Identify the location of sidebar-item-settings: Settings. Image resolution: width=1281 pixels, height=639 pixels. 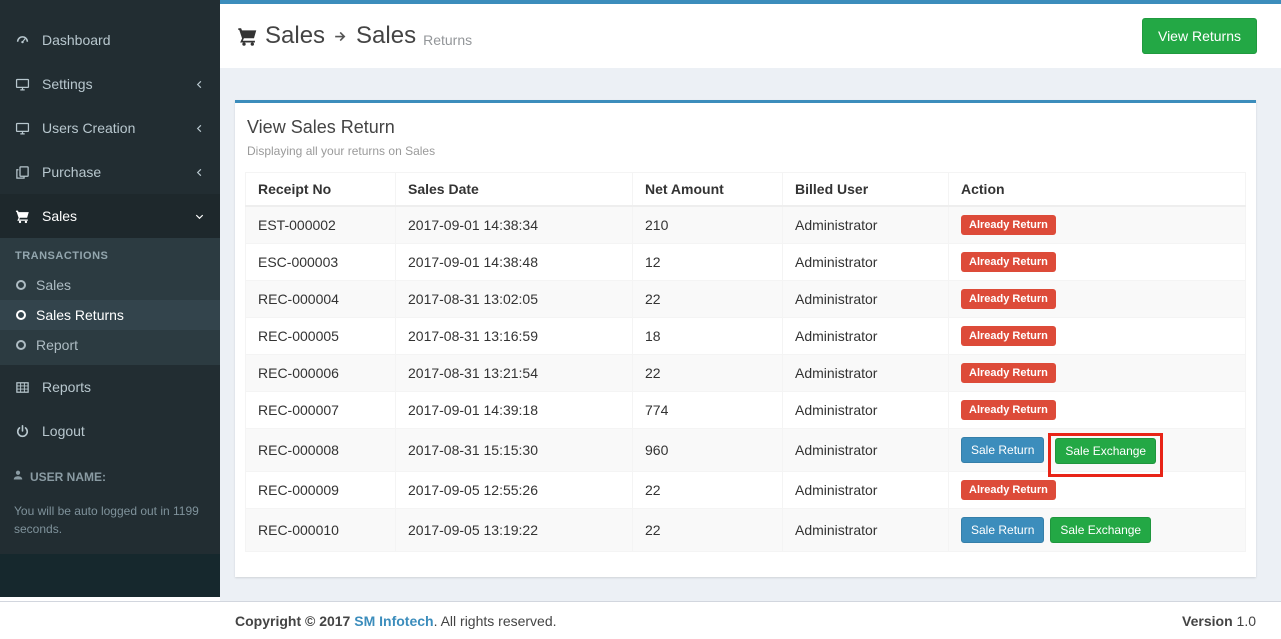
(110, 84).